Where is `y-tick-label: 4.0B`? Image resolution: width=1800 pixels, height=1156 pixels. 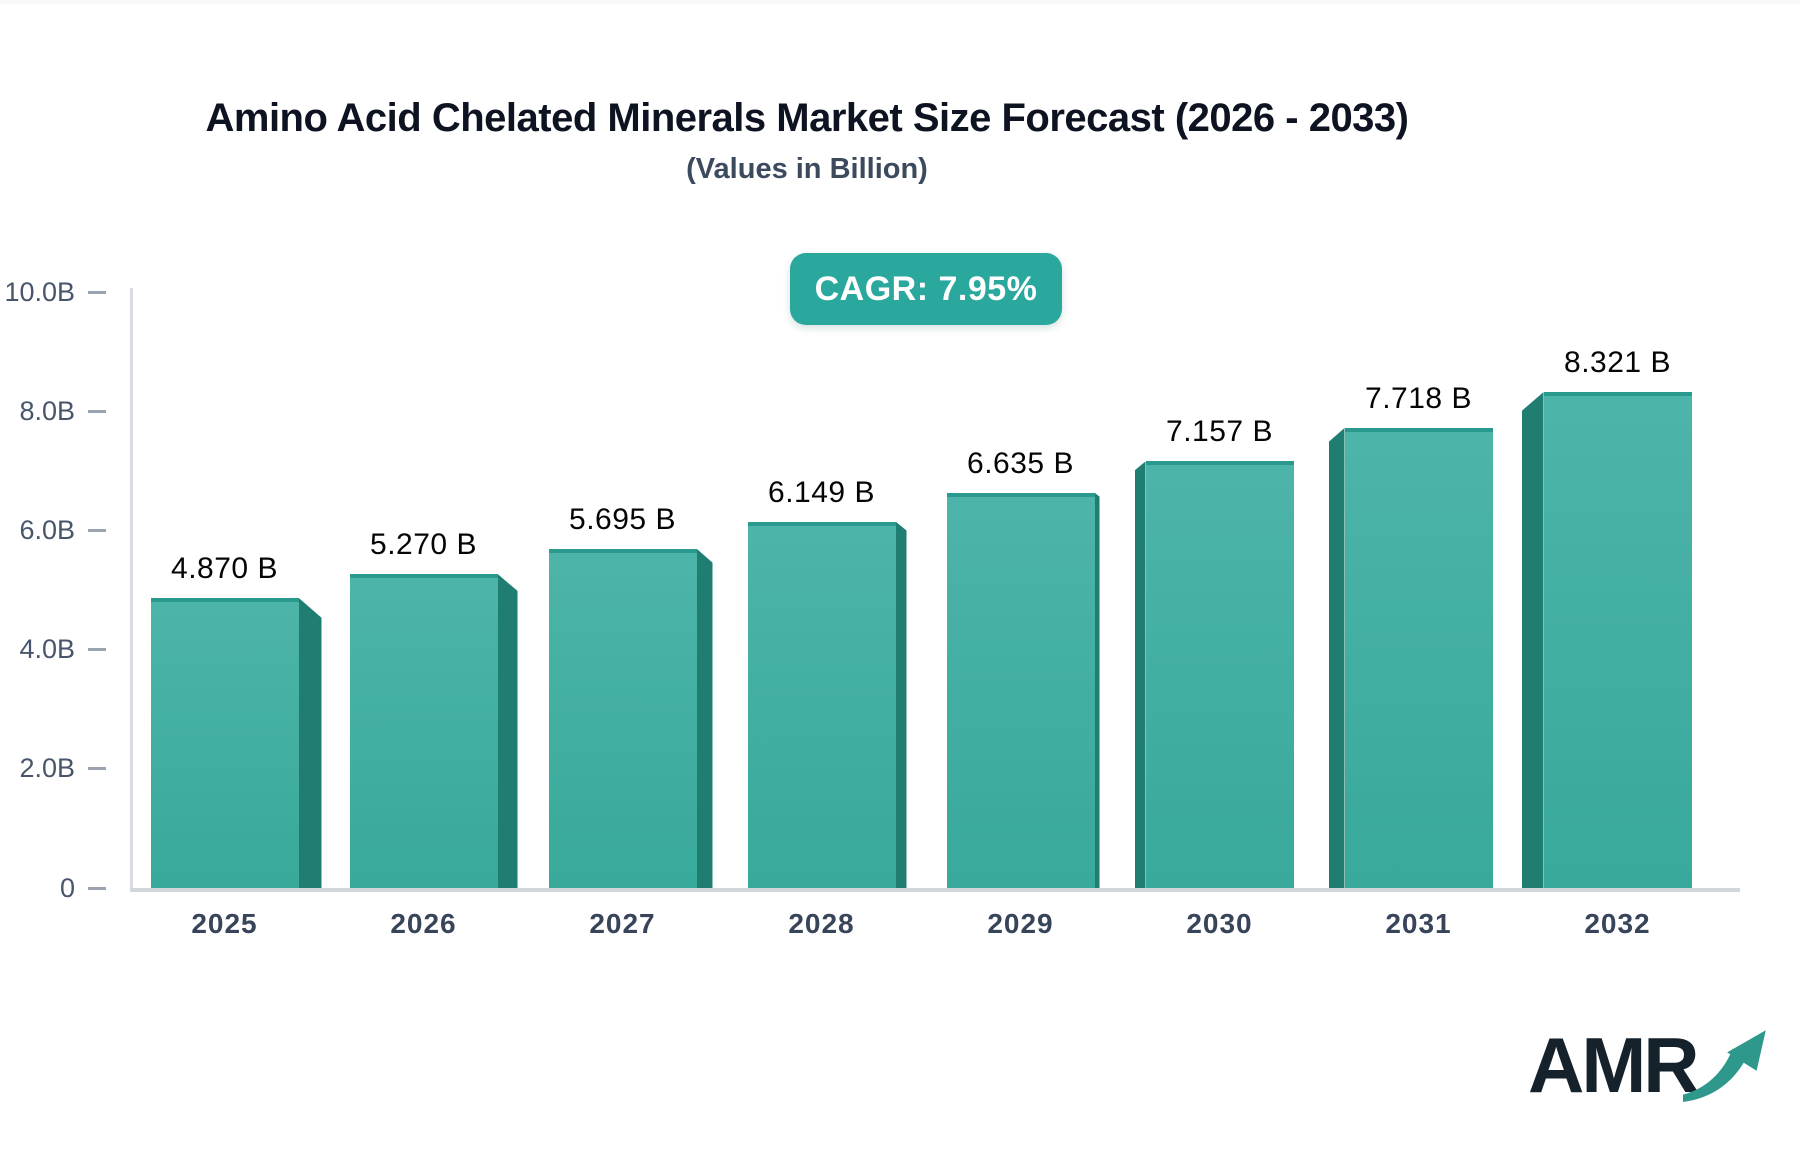 y-tick-label: 4.0B is located at coordinates (47, 649).